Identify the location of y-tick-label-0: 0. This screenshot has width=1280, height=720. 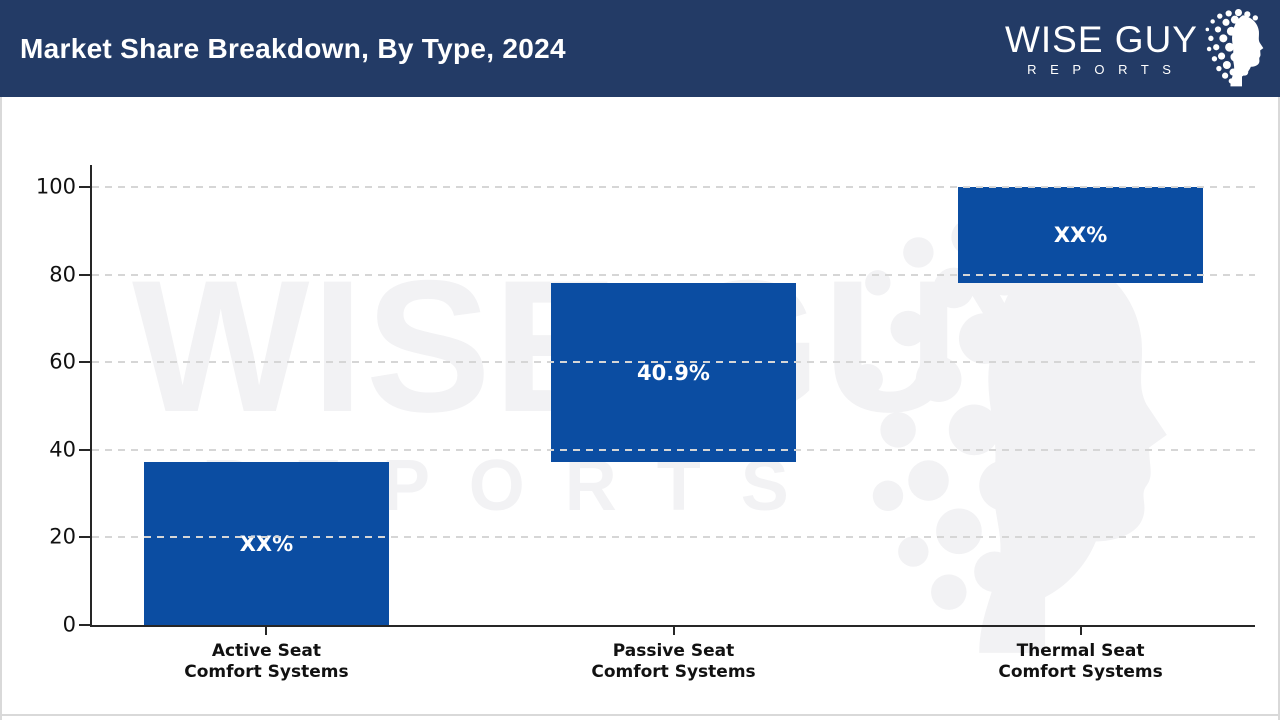
(69, 624).